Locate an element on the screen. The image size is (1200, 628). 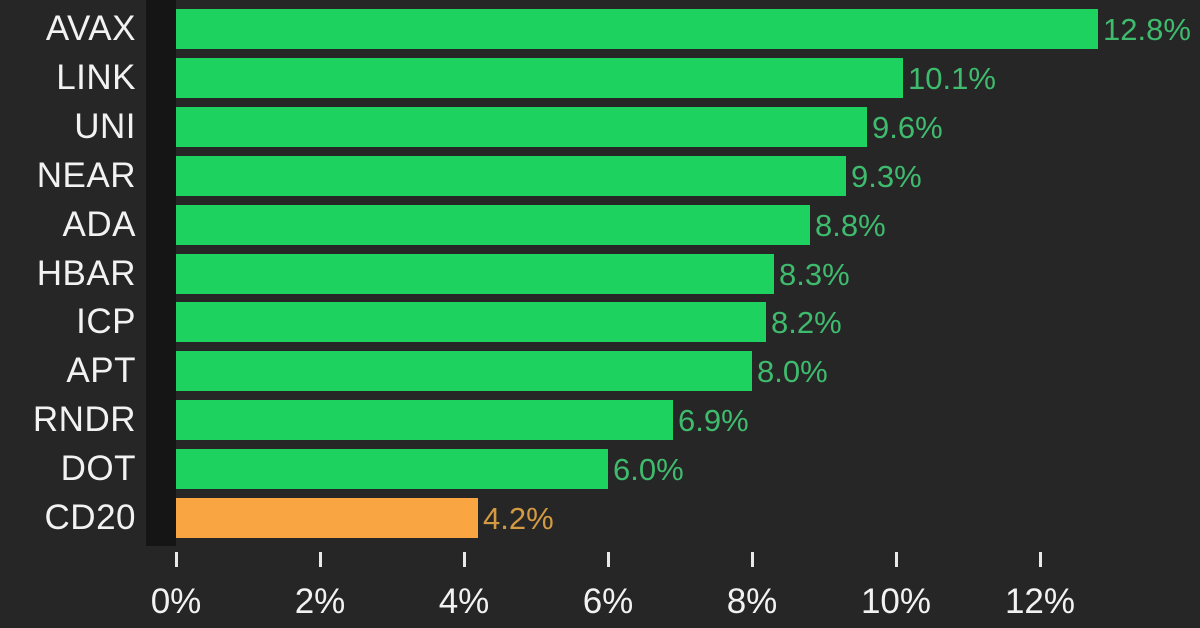
category-label: LINK is located at coordinates (96, 77).